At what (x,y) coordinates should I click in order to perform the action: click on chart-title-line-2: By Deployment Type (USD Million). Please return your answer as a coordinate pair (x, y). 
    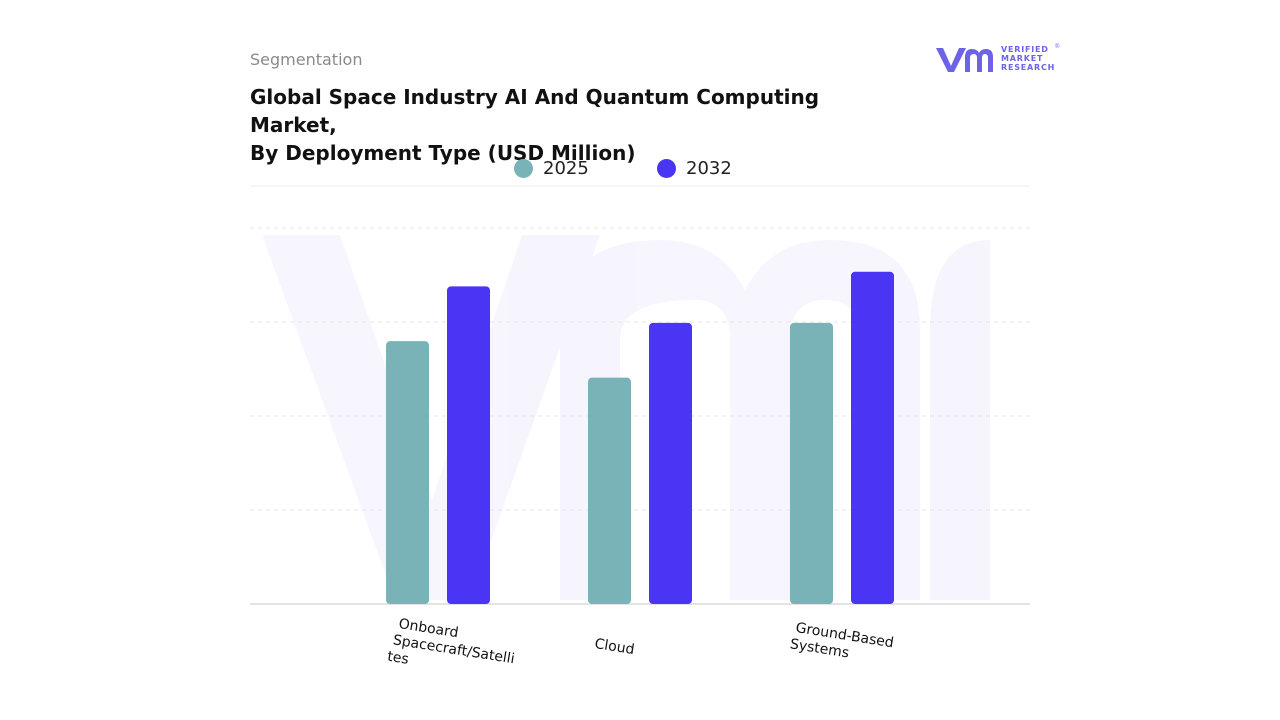
    Looking at the image, I should click on (443, 153).